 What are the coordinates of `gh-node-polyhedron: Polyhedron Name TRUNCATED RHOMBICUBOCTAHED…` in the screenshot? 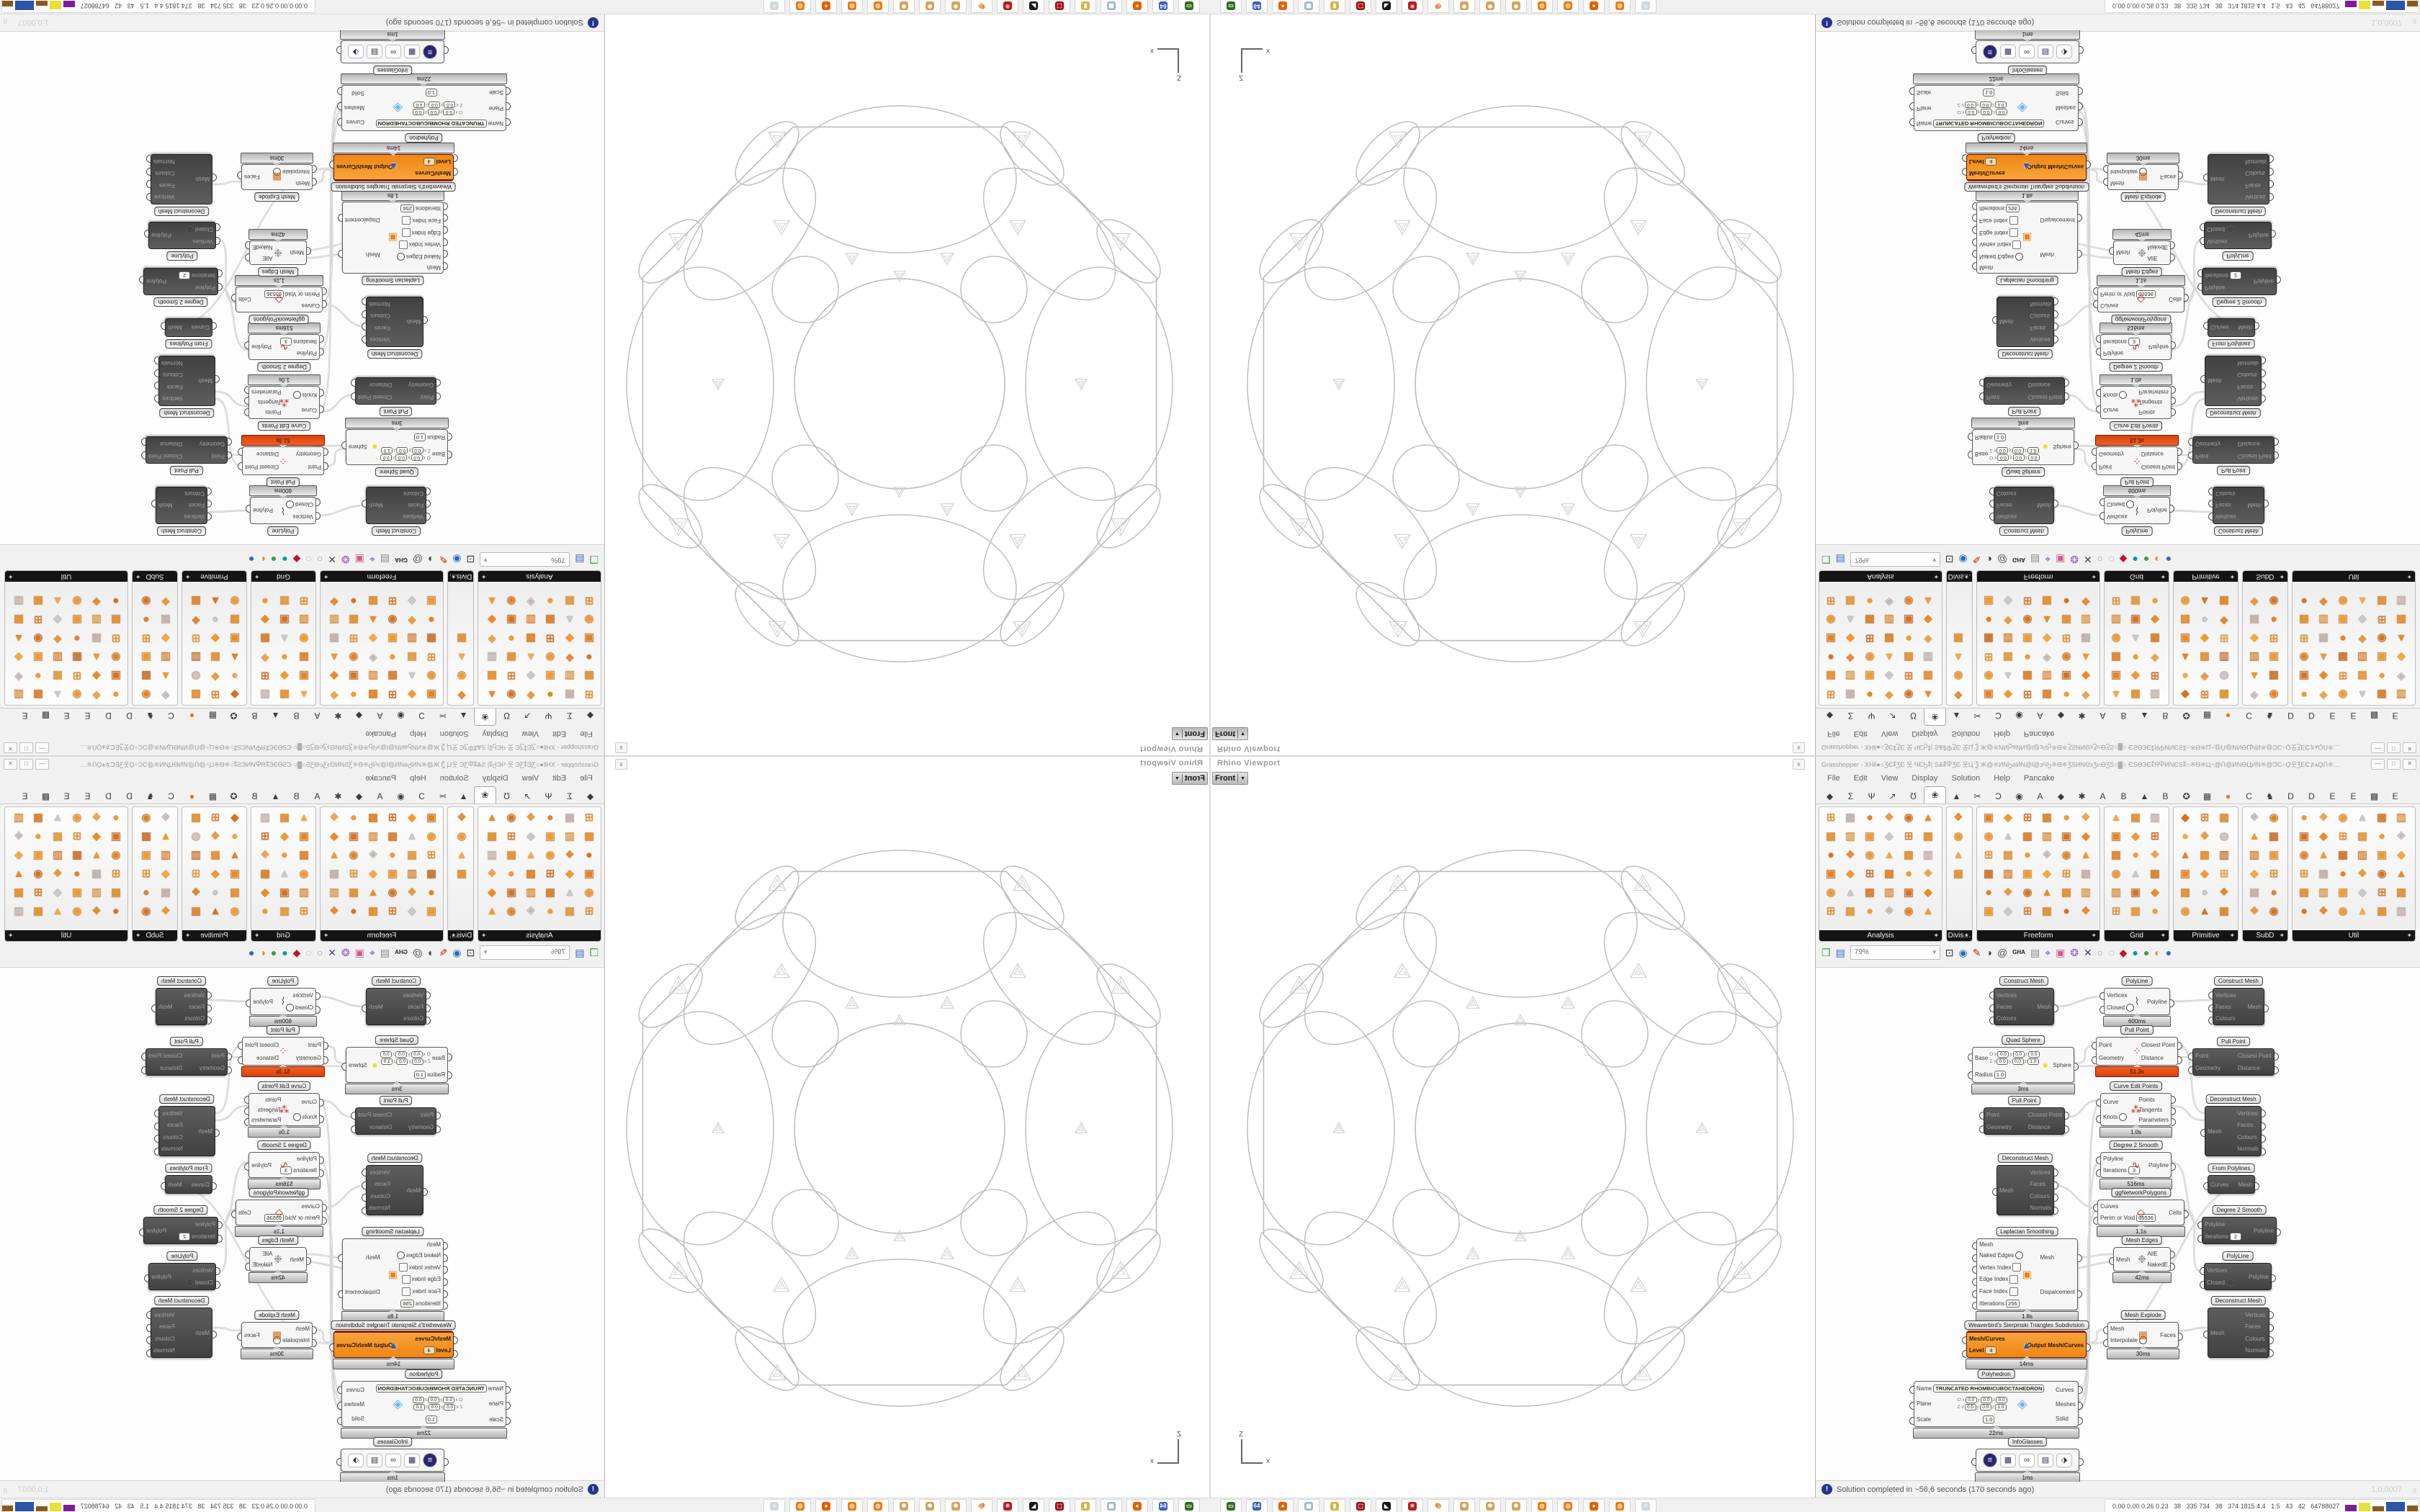 It's located at (1996, 108).